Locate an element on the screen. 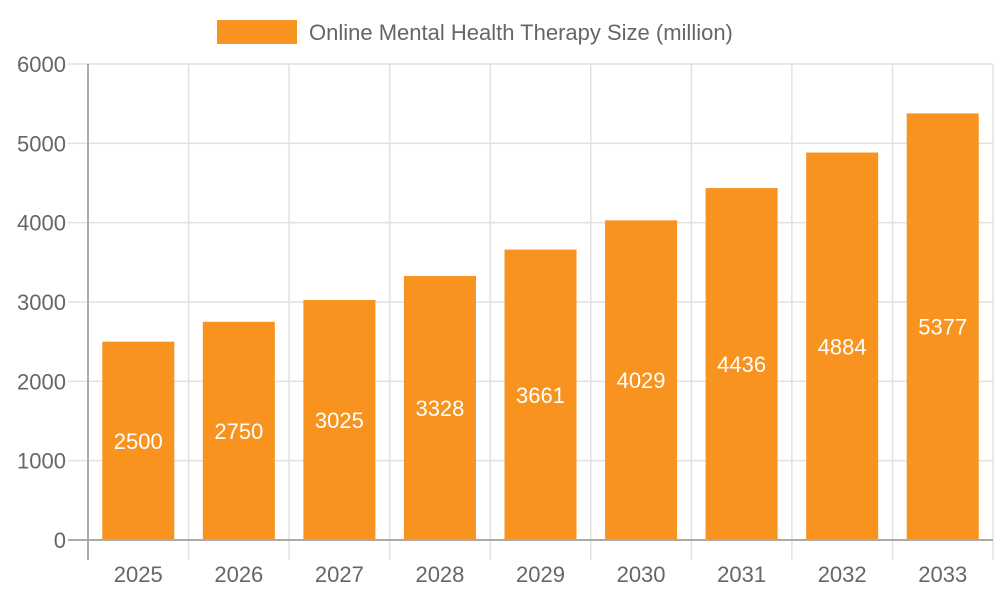 The width and height of the screenshot is (1000, 605). y-tick-label: 1000 is located at coordinates (41, 461).